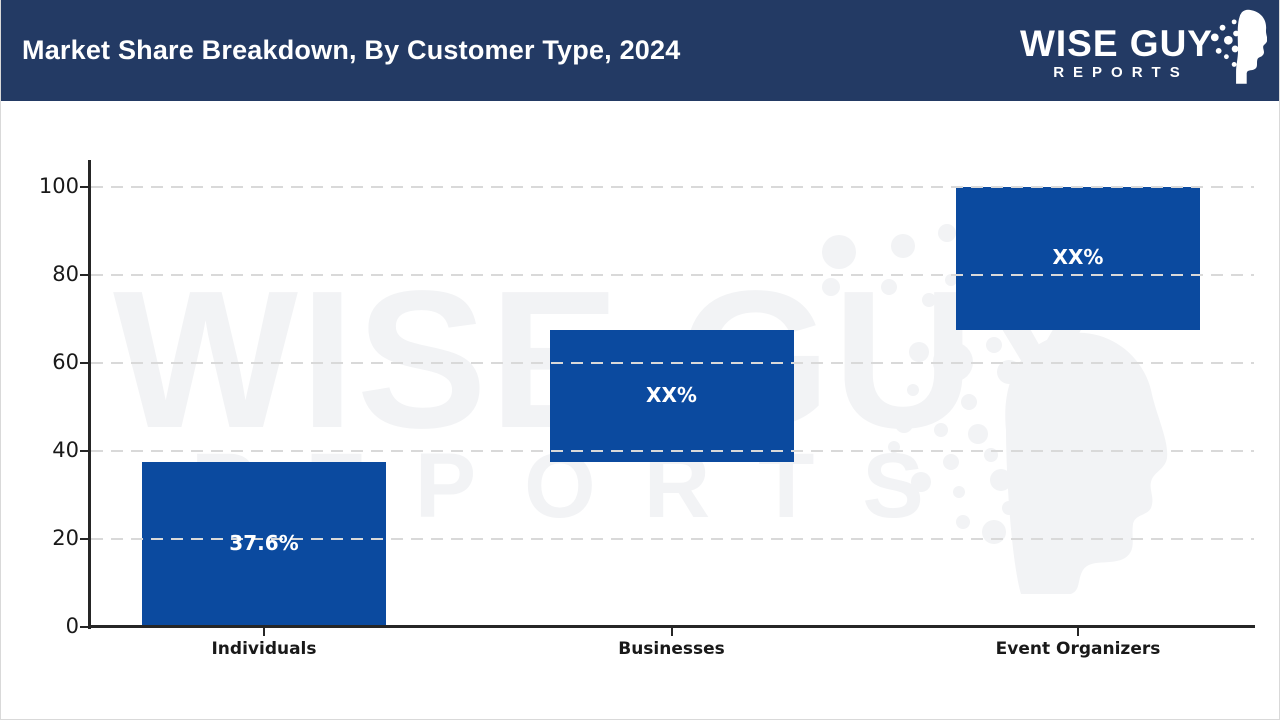 The width and height of the screenshot is (1280, 720). I want to click on x-category-label: Businesses, so click(671, 649).